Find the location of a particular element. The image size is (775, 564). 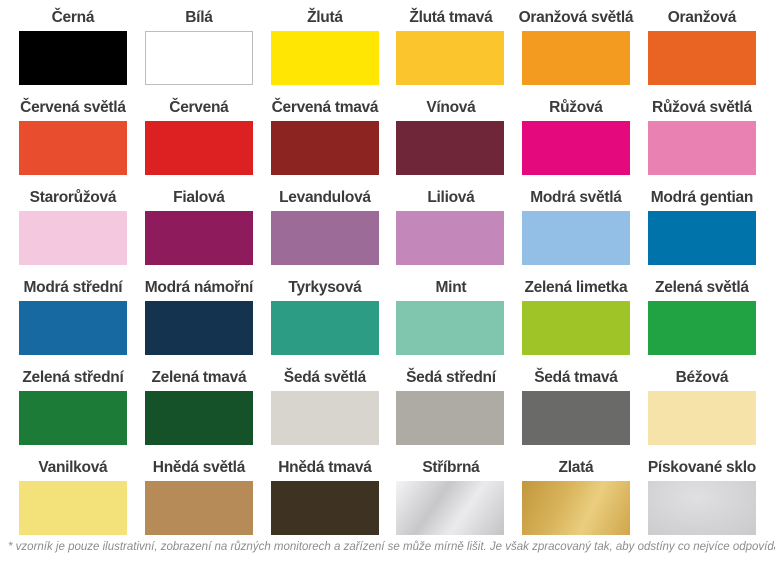

swatch-label: Šedá světlá is located at coordinates (324, 377).